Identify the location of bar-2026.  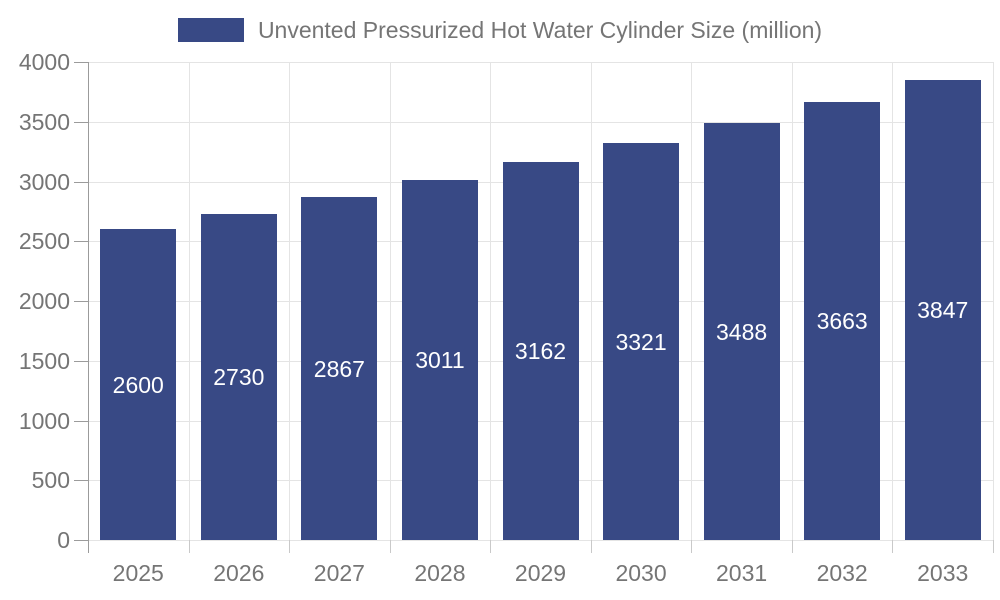
(238, 376).